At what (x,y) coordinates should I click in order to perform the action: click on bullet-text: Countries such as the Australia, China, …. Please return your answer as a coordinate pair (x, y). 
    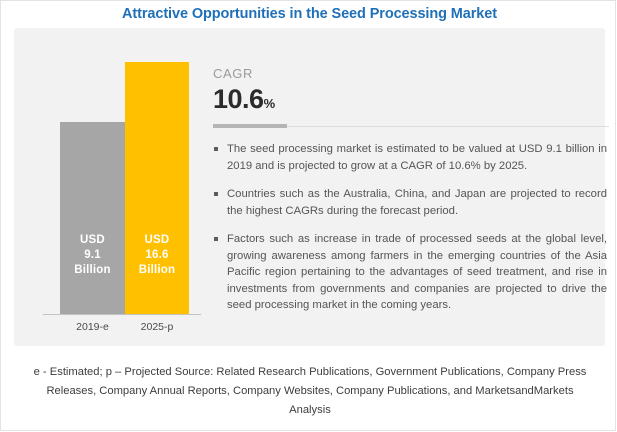
    Looking at the image, I should click on (417, 202).